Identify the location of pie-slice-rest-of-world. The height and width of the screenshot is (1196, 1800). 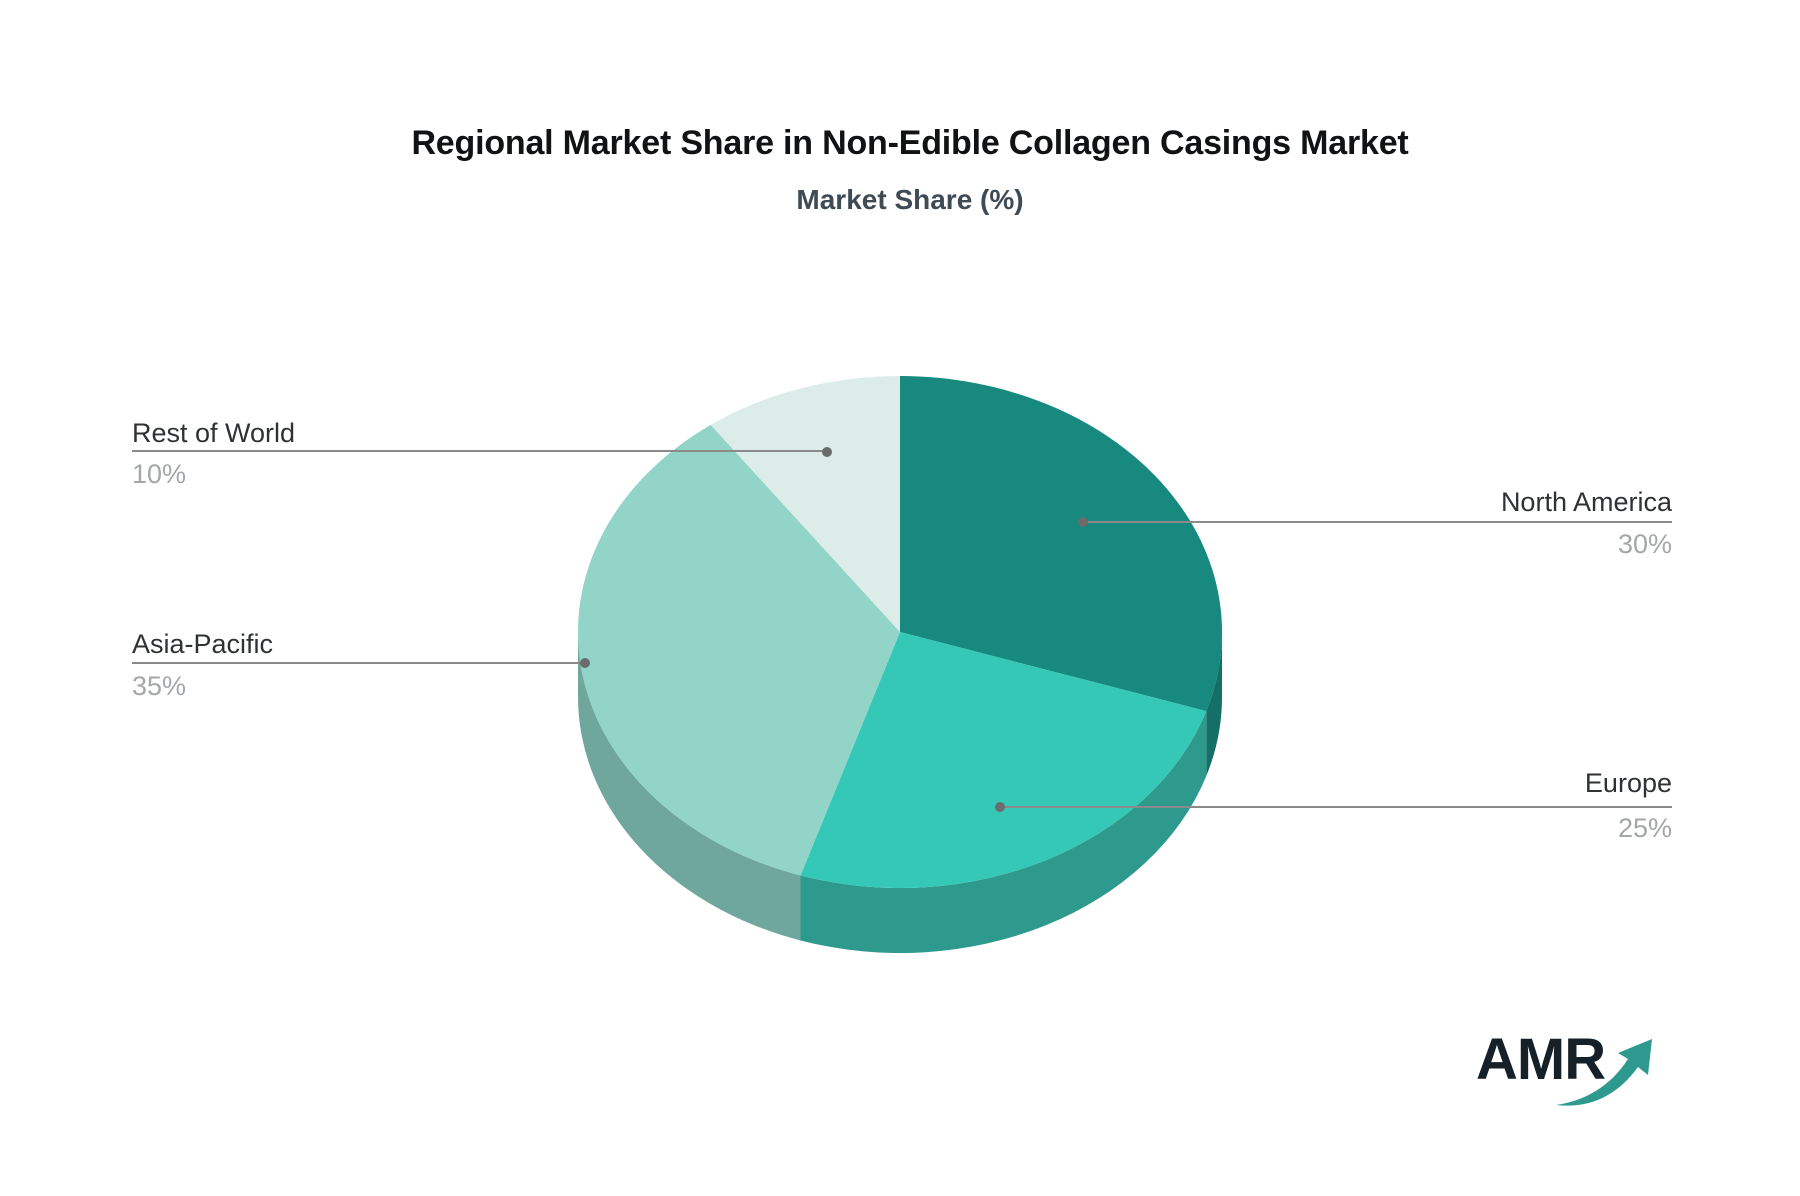
(805, 504).